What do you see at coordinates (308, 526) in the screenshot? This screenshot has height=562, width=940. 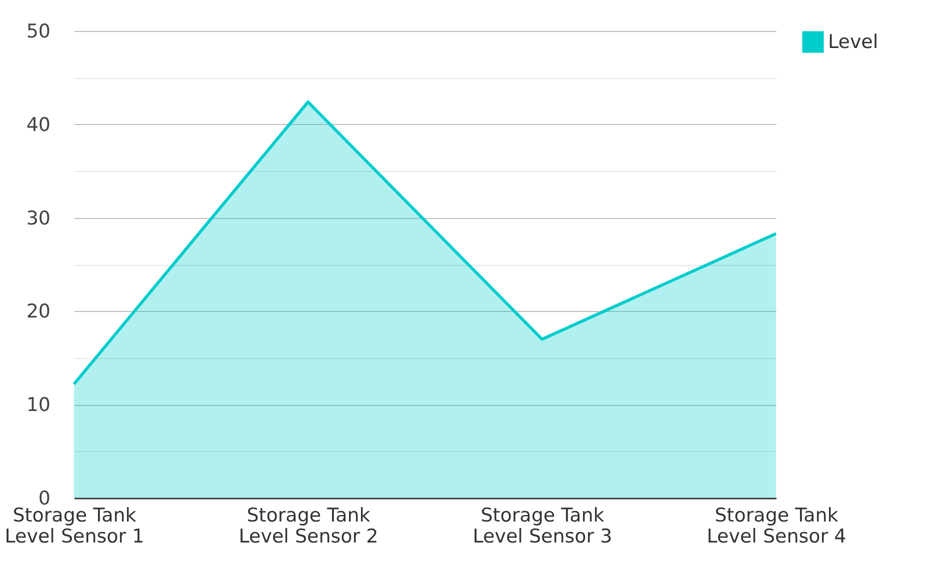 I see `x-tick-label: Storage Tank Level Sensor 2` at bounding box center [308, 526].